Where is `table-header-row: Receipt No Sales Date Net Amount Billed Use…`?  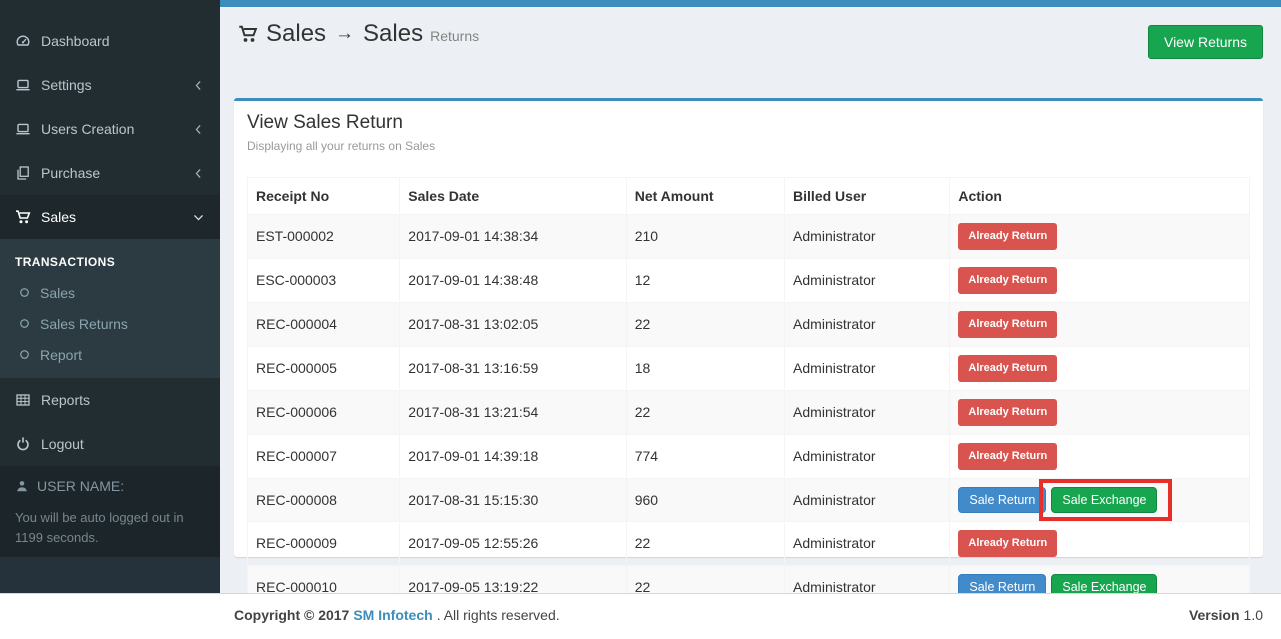 table-header-row: Receipt No Sales Date Net Amount Billed Use… is located at coordinates (748, 196).